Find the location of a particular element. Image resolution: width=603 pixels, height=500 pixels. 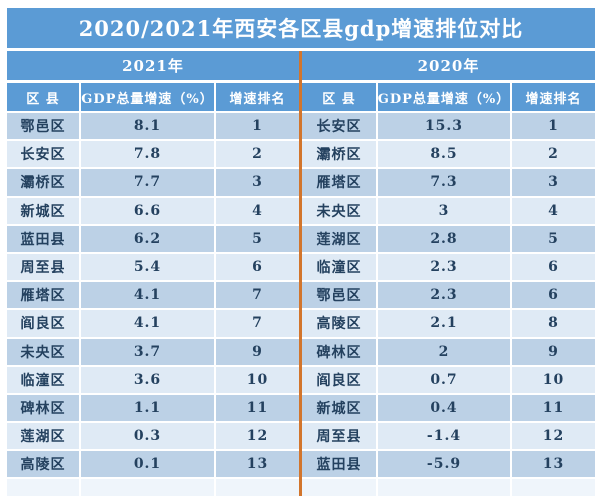

growth-cell: 15.3 is located at coordinates (444, 126).